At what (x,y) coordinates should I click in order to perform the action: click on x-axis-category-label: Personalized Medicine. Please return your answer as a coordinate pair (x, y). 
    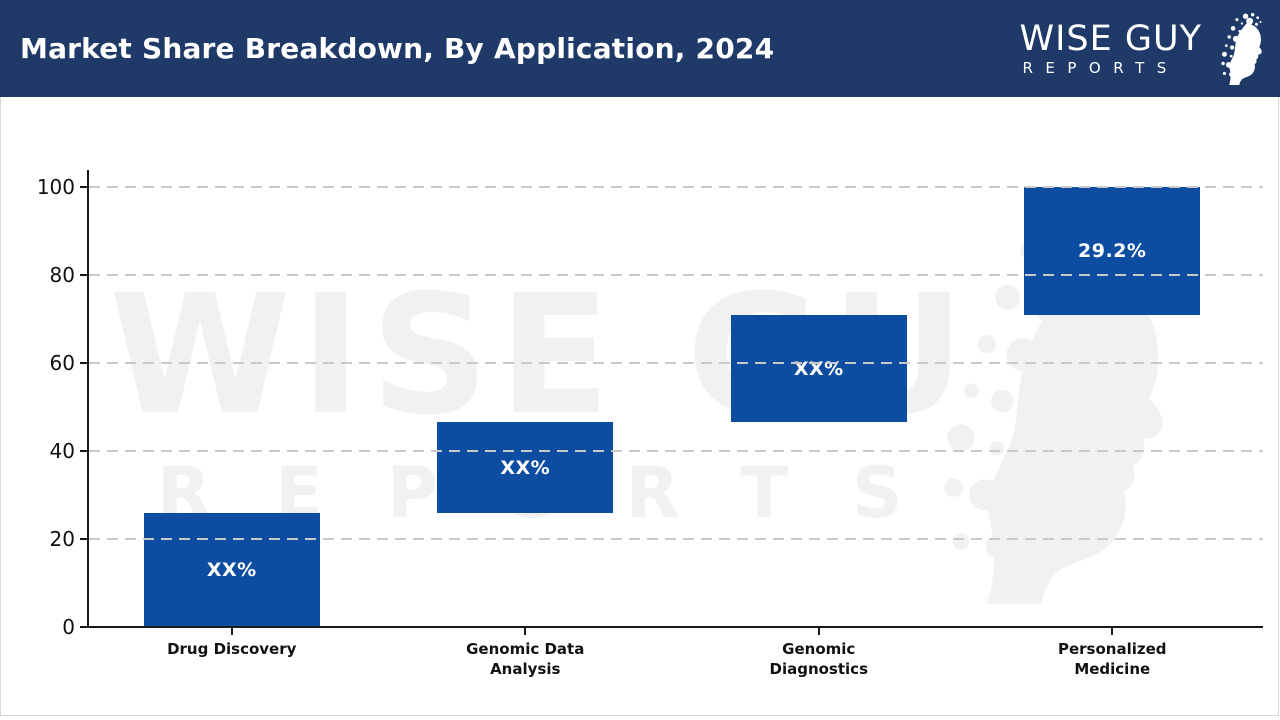
    Looking at the image, I should click on (1112, 659).